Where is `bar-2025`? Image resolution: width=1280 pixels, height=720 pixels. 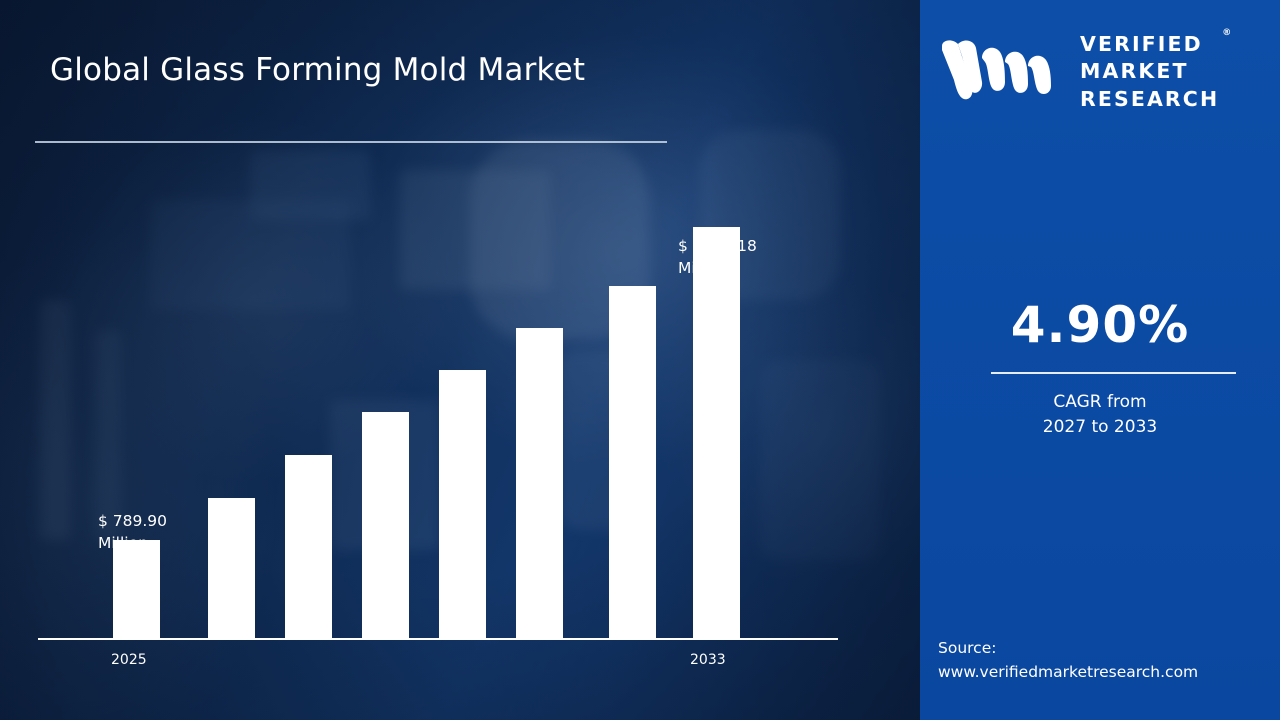
bar-2025 is located at coordinates (136, 589).